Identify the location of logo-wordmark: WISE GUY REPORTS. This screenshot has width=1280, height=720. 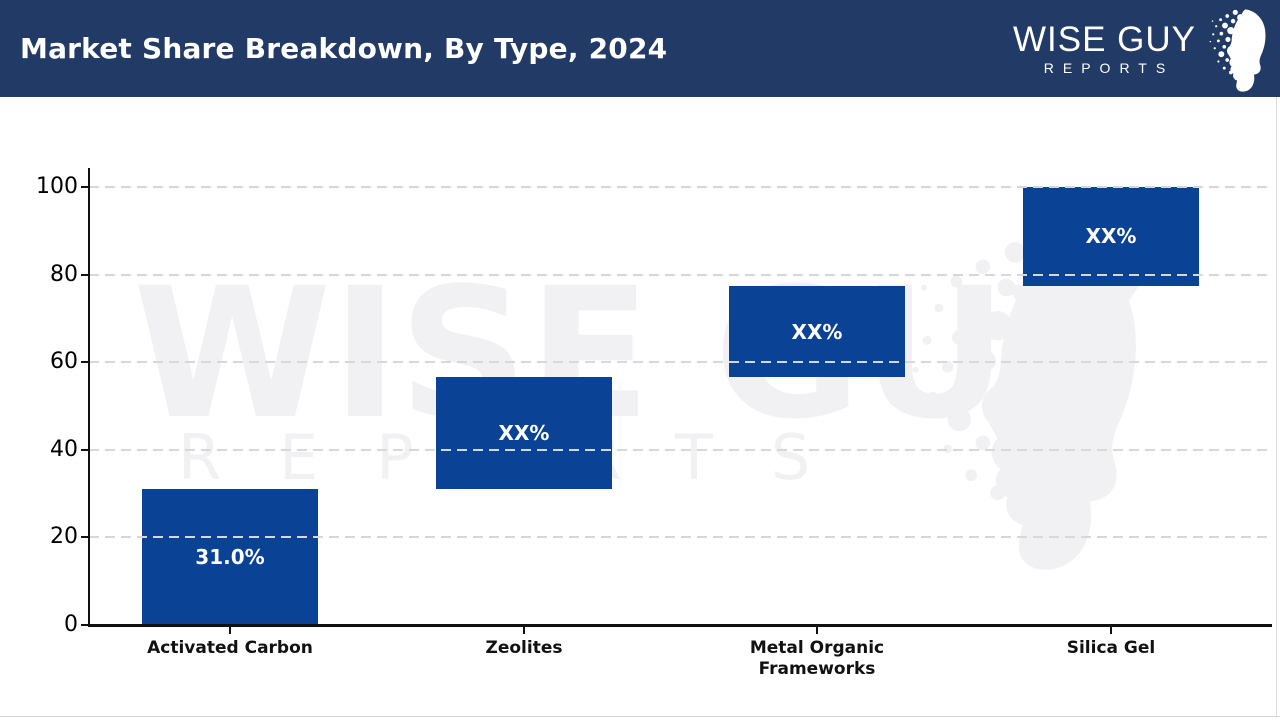
(1104, 49).